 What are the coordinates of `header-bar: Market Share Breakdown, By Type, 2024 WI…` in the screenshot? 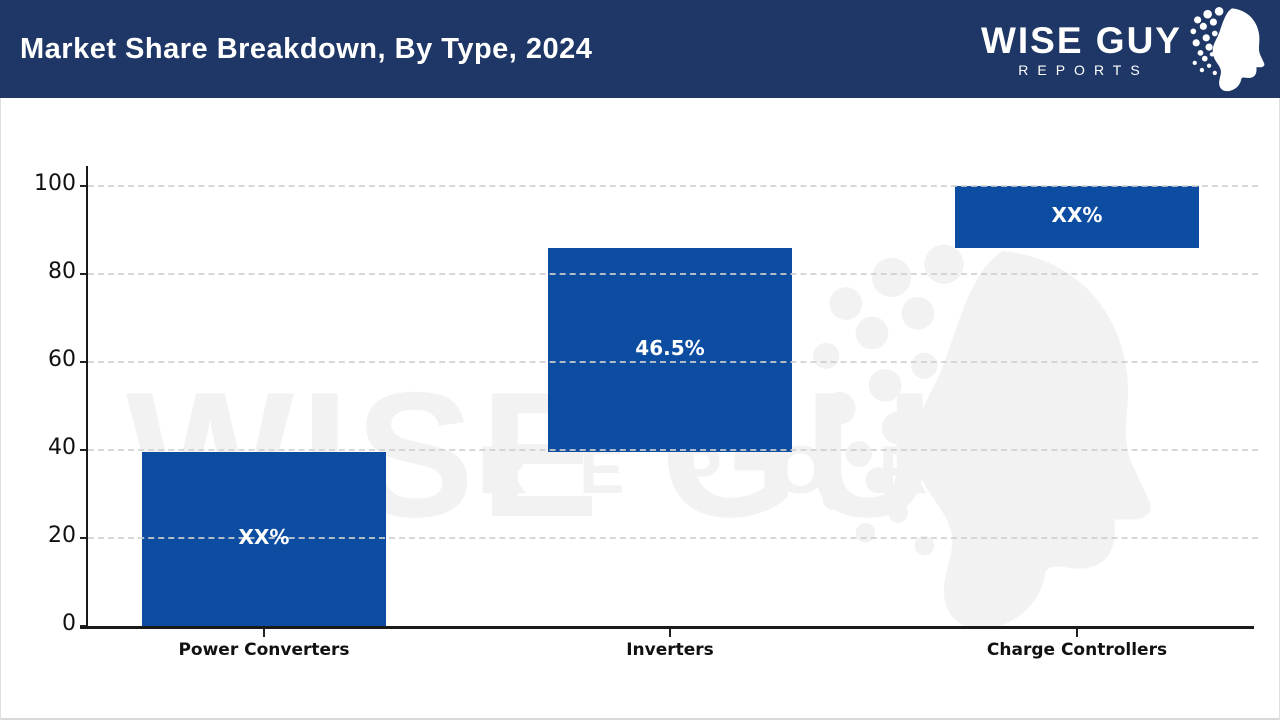 It's located at (640, 49).